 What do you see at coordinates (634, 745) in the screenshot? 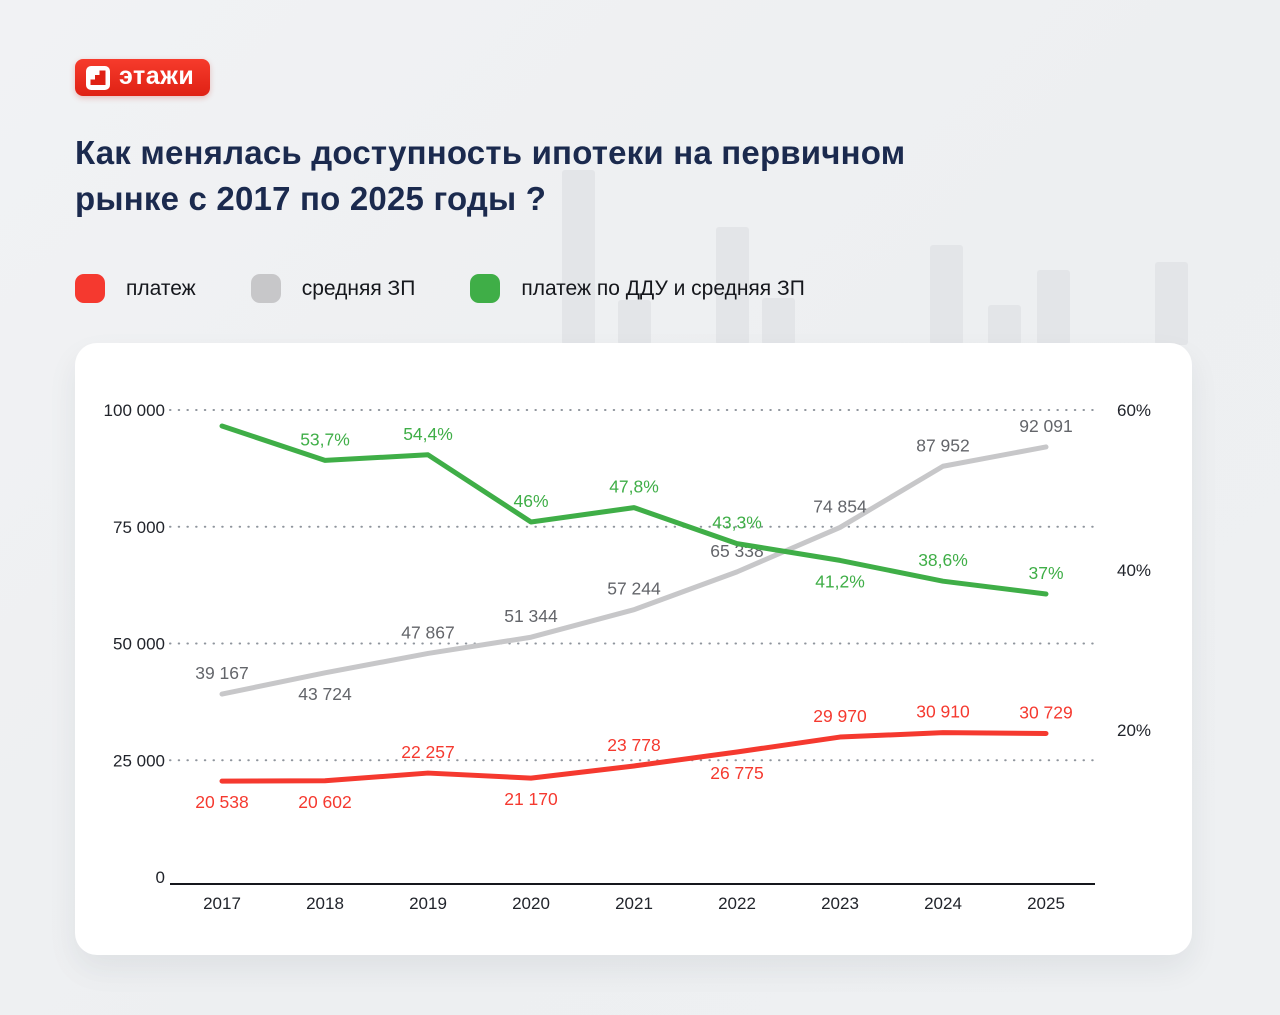
I see `data-label: 23 778` at bounding box center [634, 745].